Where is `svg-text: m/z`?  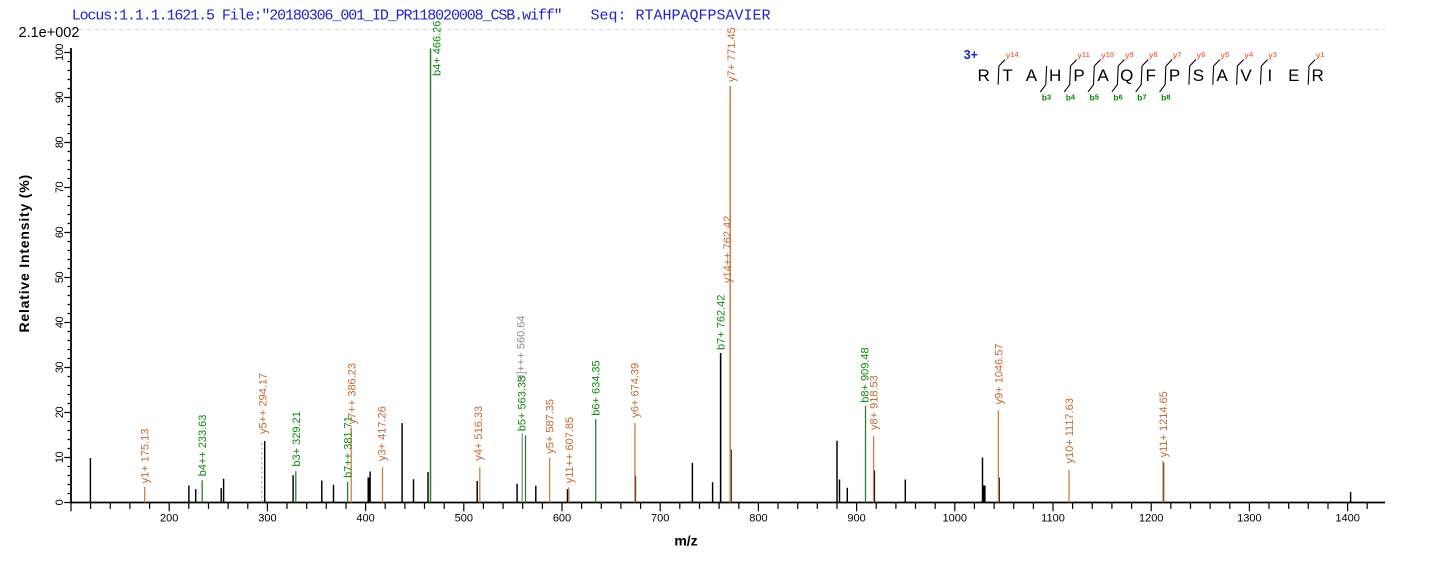
svg-text: m/z is located at coordinates (685, 540).